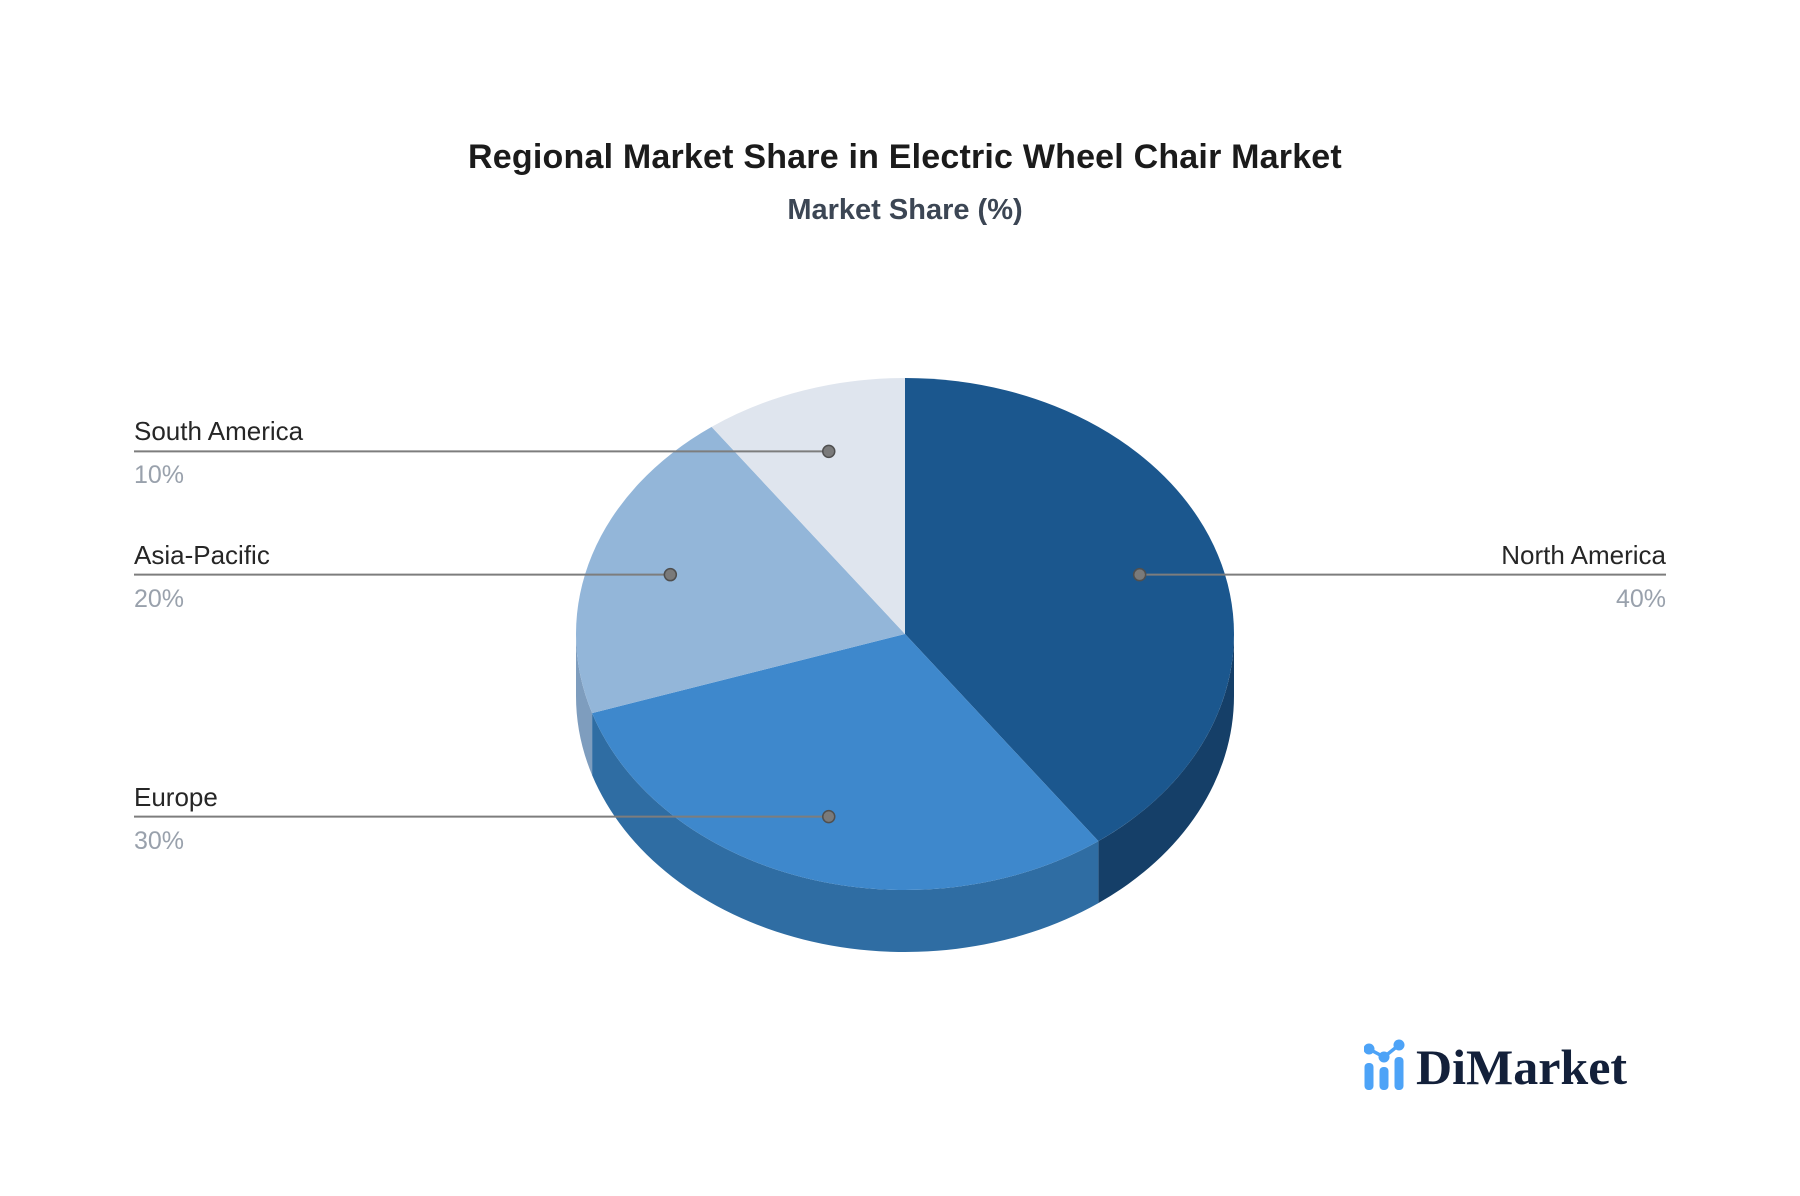 This screenshot has width=1800, height=1196. What do you see at coordinates (176, 796) in the screenshot?
I see `pie-label-name: Europe` at bounding box center [176, 796].